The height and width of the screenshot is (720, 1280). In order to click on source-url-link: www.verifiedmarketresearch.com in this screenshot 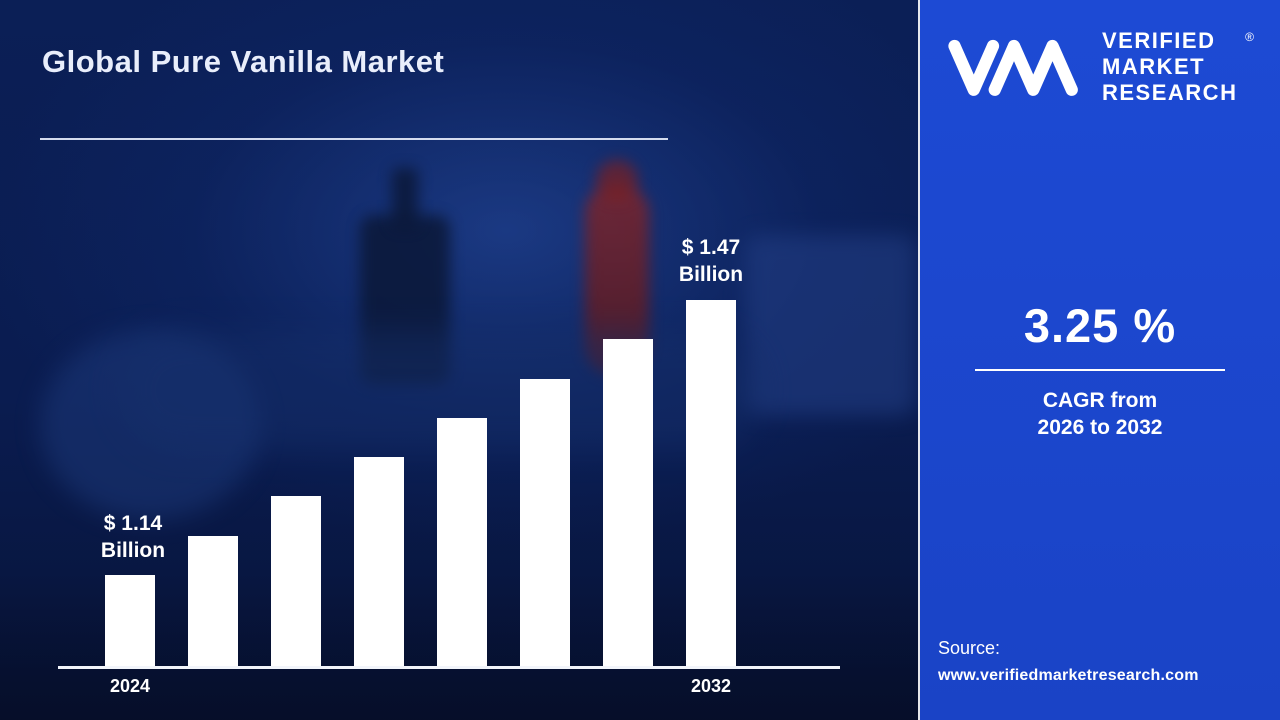, I will do `click(1068, 675)`.